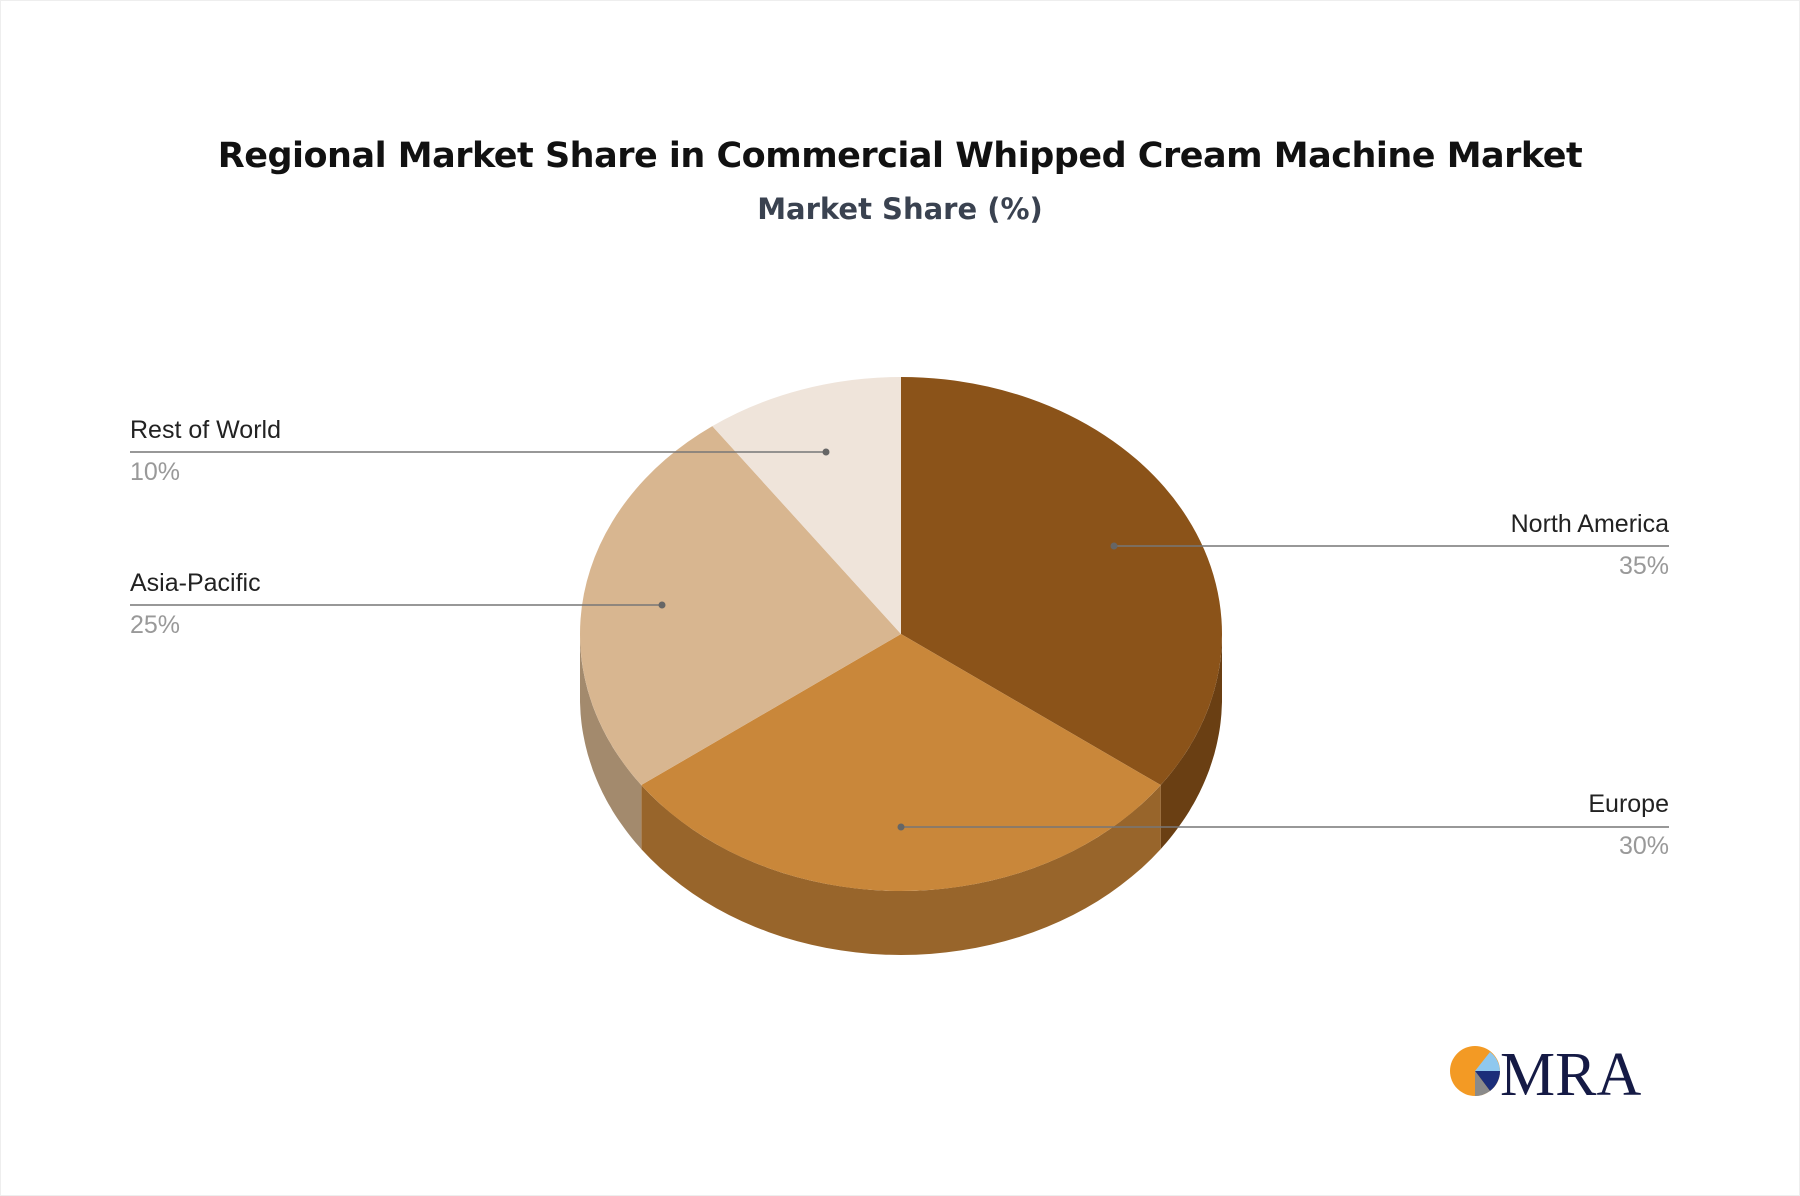  Describe the element at coordinates (900, 209) in the screenshot. I see `chart-subtitle: Market Share (%)` at that location.